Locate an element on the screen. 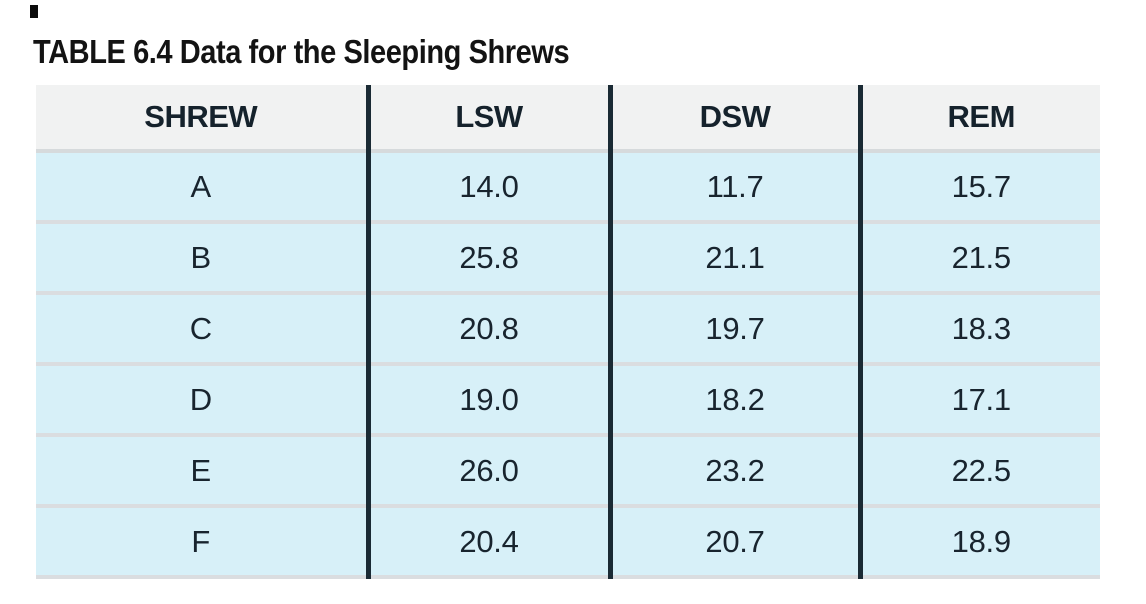 The height and width of the screenshot is (604, 1146). caret-artifact-mark is located at coordinates (34, 11).